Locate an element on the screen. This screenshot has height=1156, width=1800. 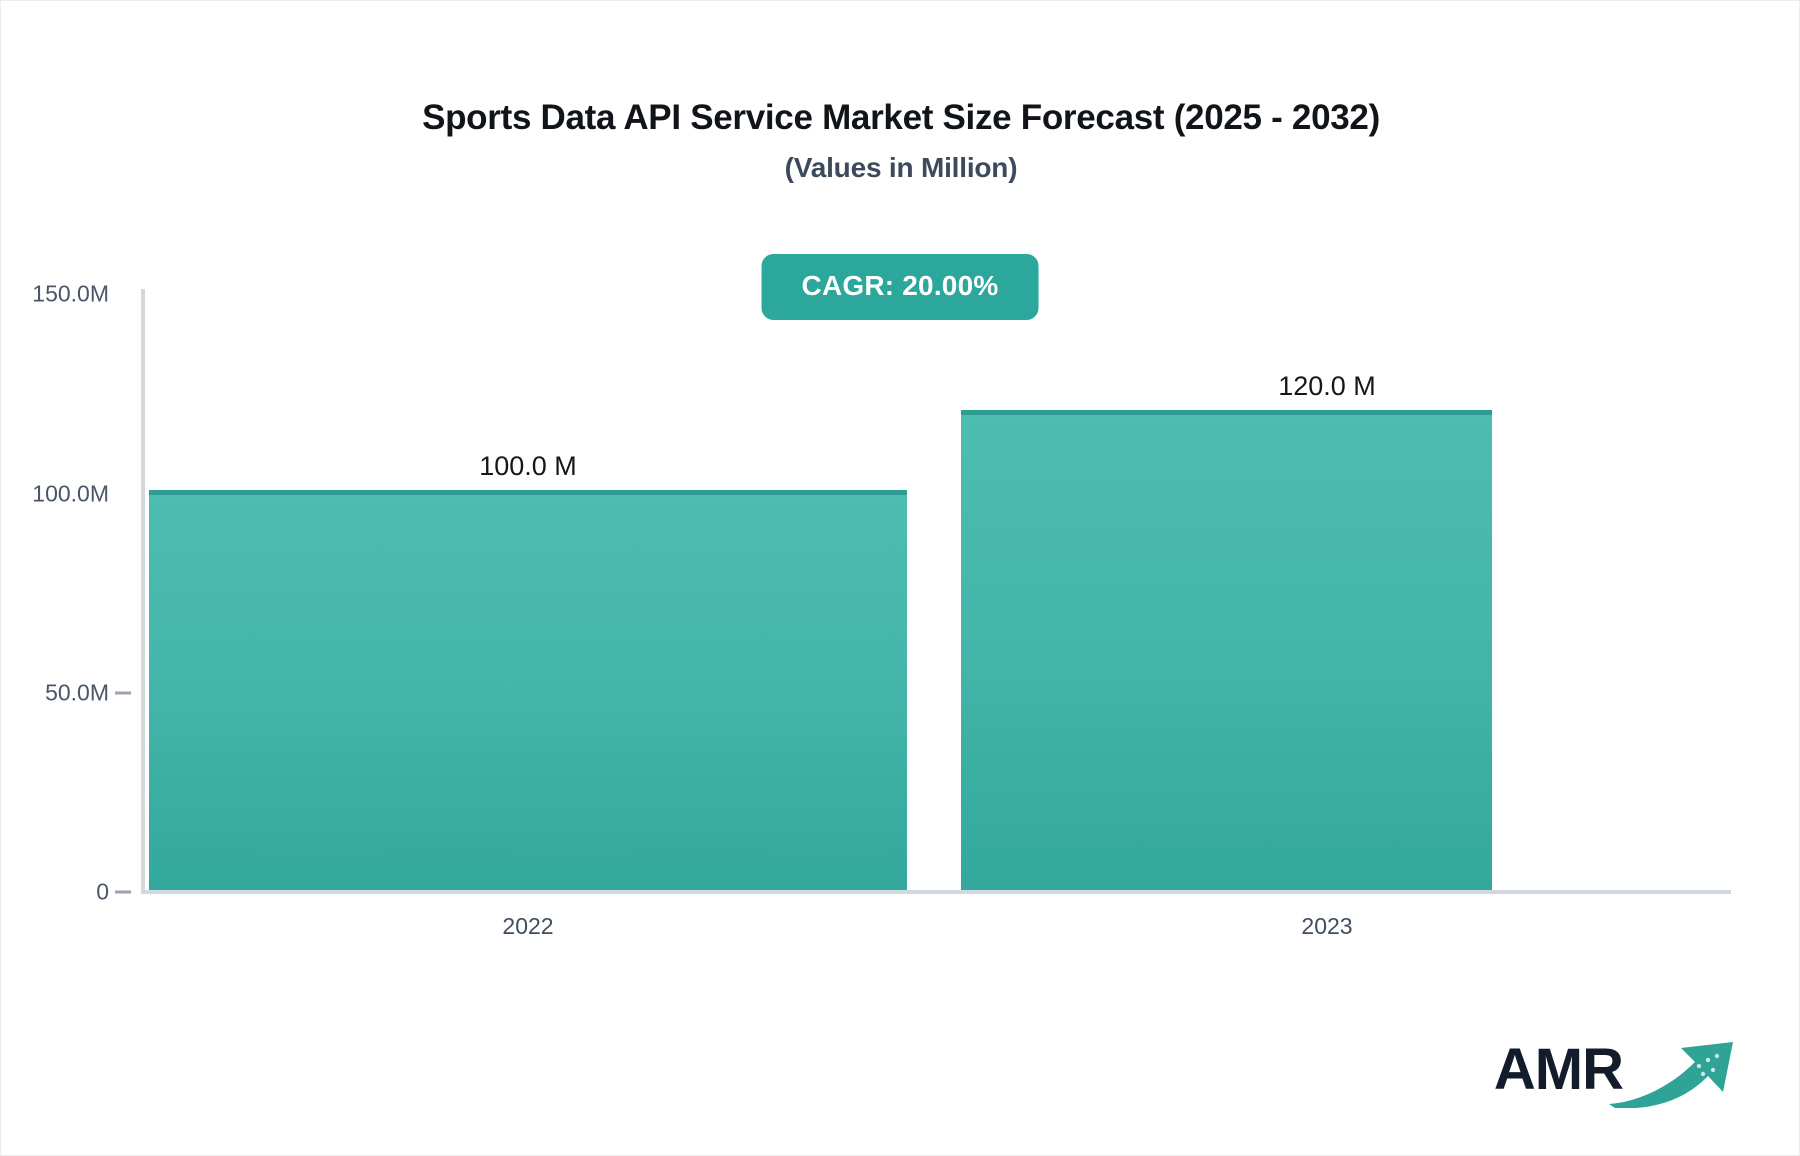
bar-2022 is located at coordinates (528, 690).